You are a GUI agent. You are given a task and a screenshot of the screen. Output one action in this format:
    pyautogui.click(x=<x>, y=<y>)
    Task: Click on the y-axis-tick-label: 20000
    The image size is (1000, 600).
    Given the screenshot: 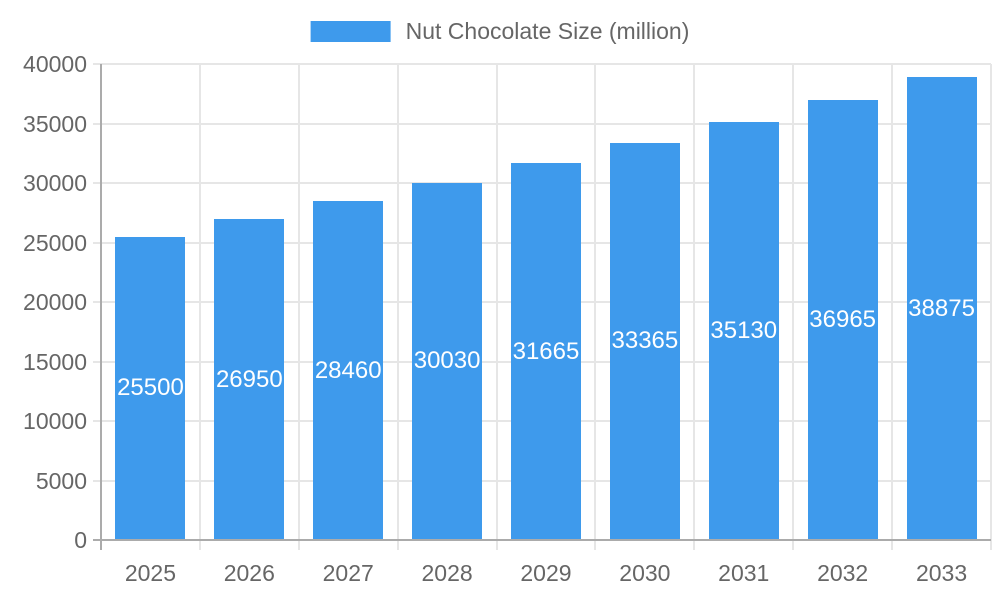 What is the action you would take?
    pyautogui.click(x=55, y=302)
    